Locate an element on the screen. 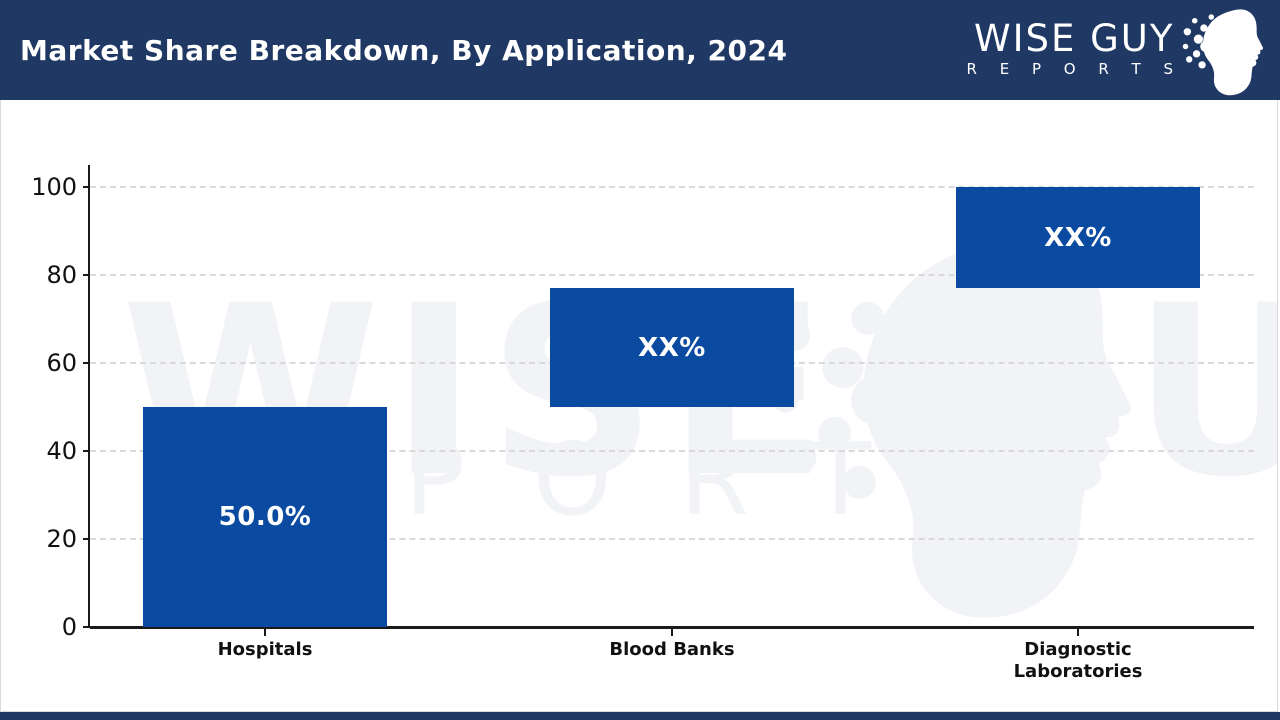 This screenshot has height=720, width=1280. bar-diagnostic-laboratories: XX% is located at coordinates (1078, 238).